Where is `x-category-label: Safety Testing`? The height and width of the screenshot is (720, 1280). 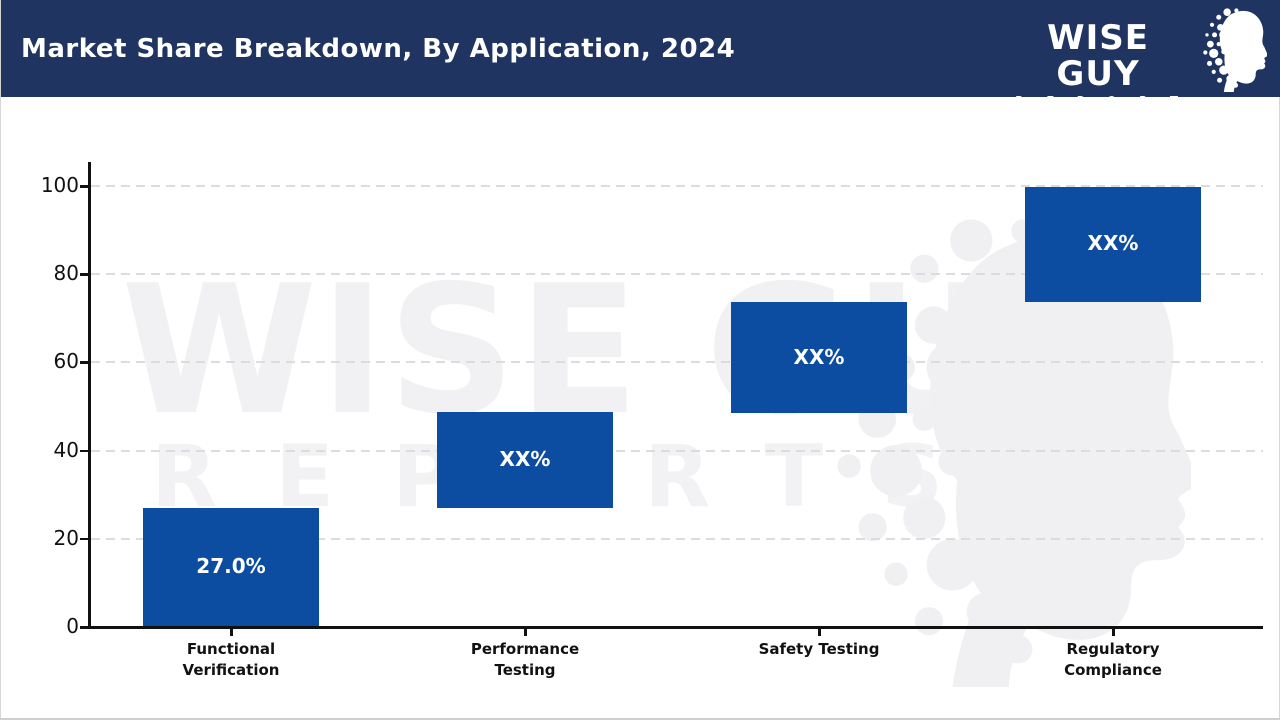
x-category-label: Safety Testing is located at coordinates (819, 649).